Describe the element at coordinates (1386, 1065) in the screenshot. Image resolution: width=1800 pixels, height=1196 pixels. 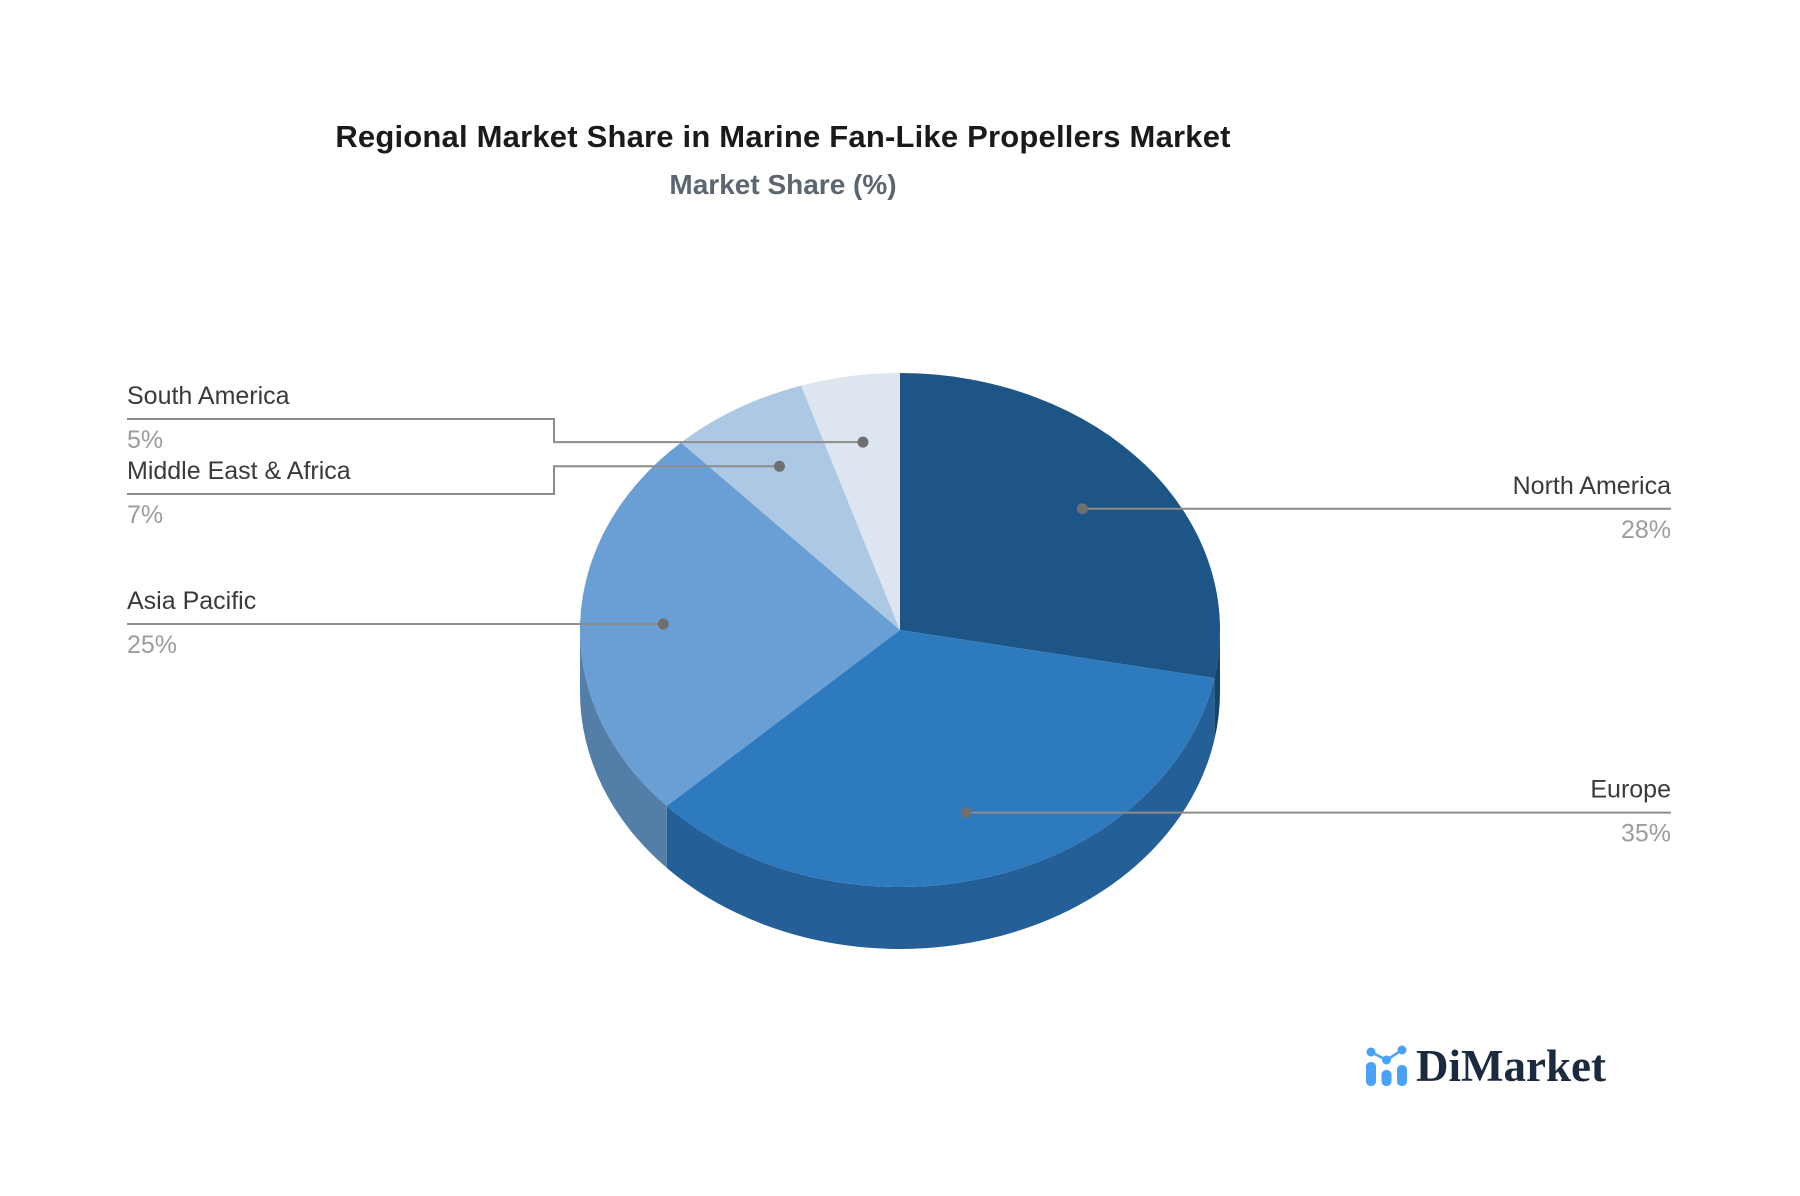
I see `dimarket-logo-icon` at that location.